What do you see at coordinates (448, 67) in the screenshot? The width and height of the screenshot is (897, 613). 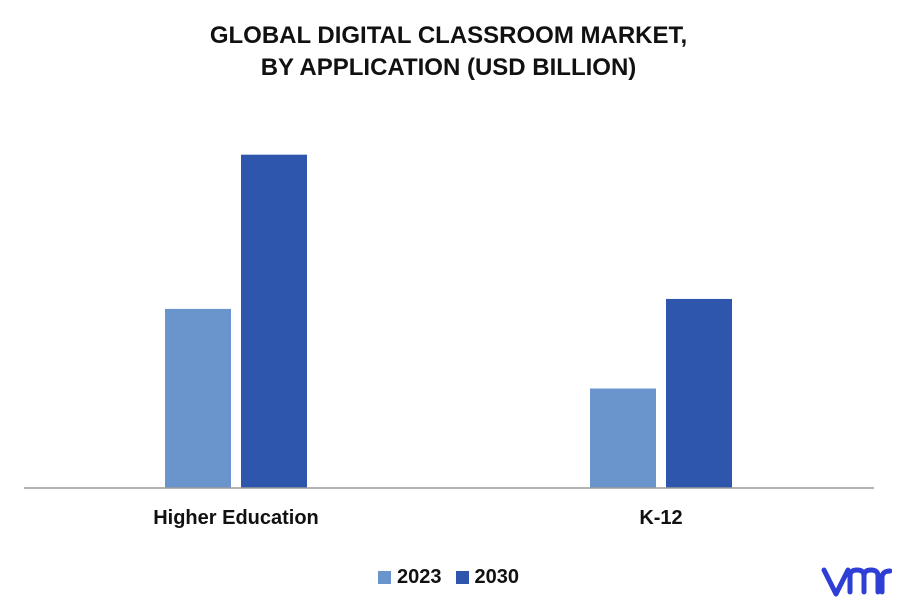 I see `chart-title-line-2: BY APPLICATION (USD BILLION)` at bounding box center [448, 67].